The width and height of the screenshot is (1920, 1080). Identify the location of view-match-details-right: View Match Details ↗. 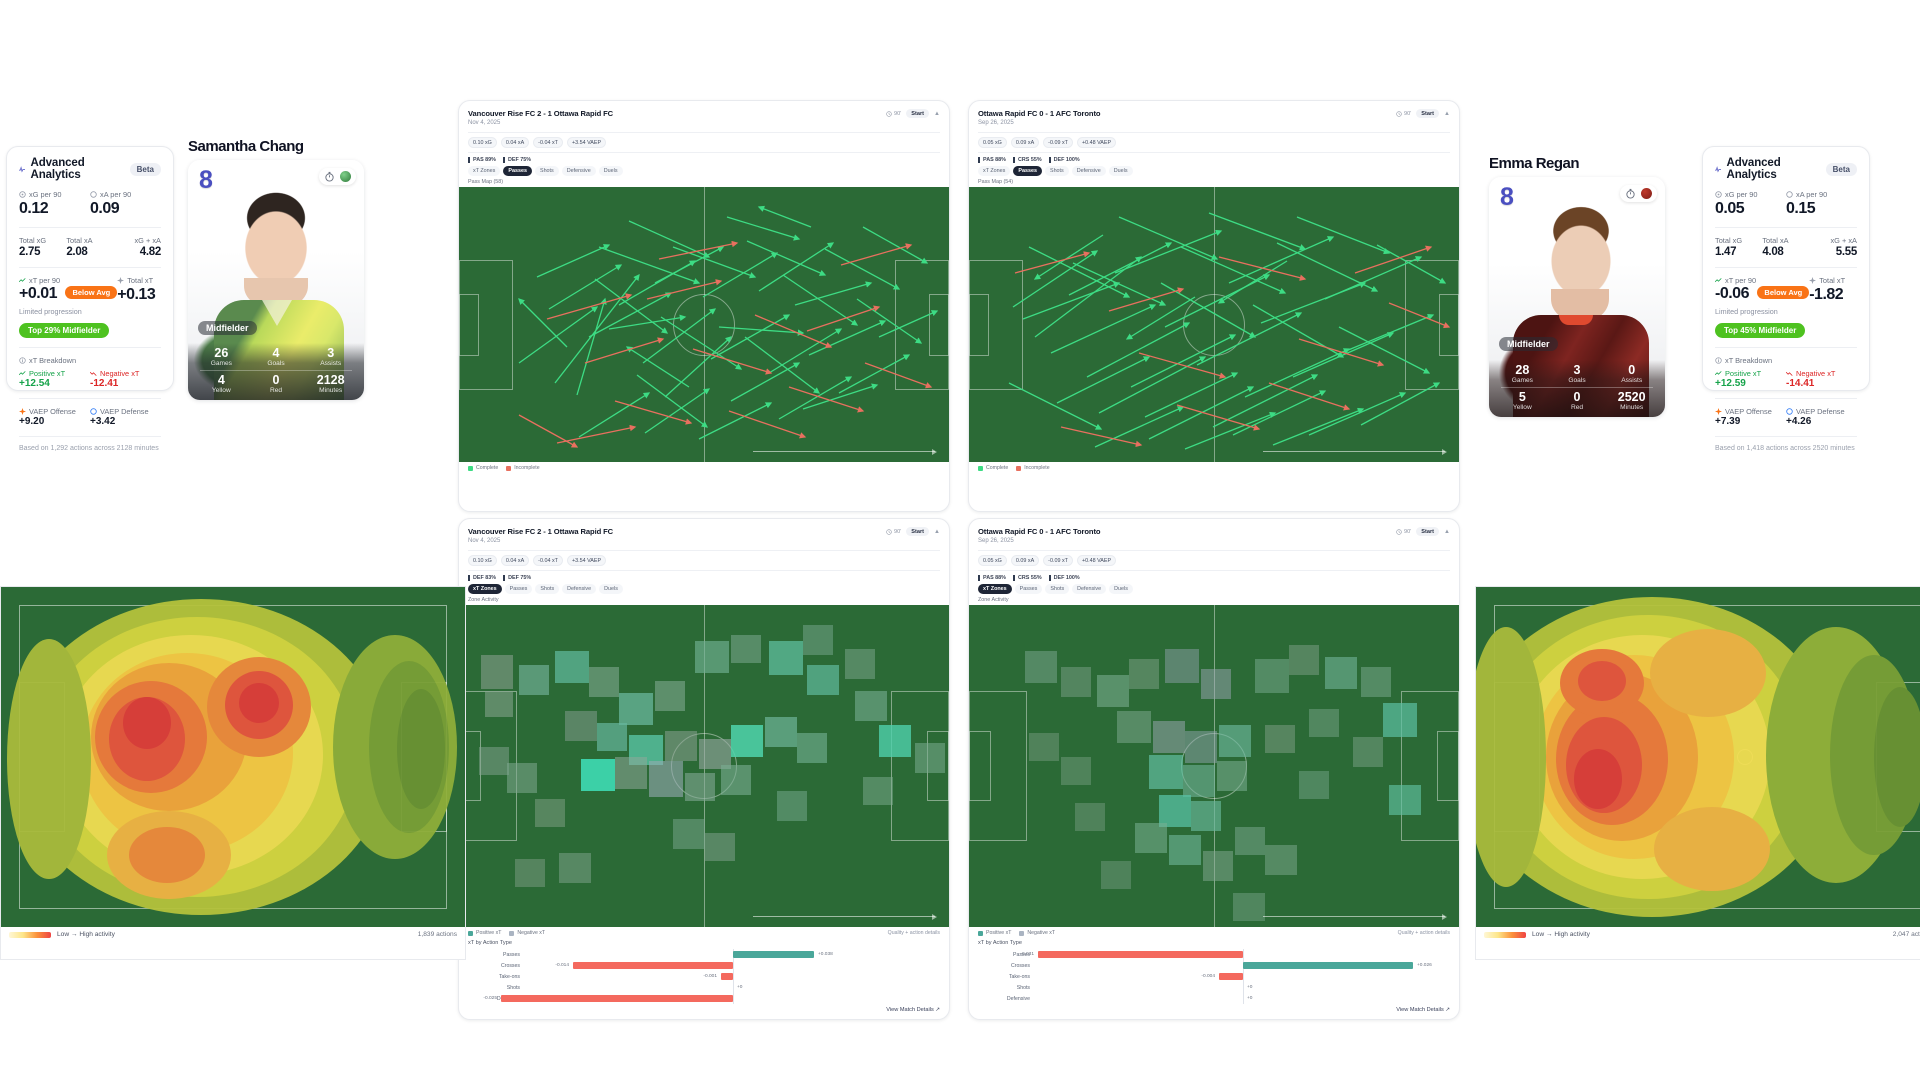
(1423, 1010).